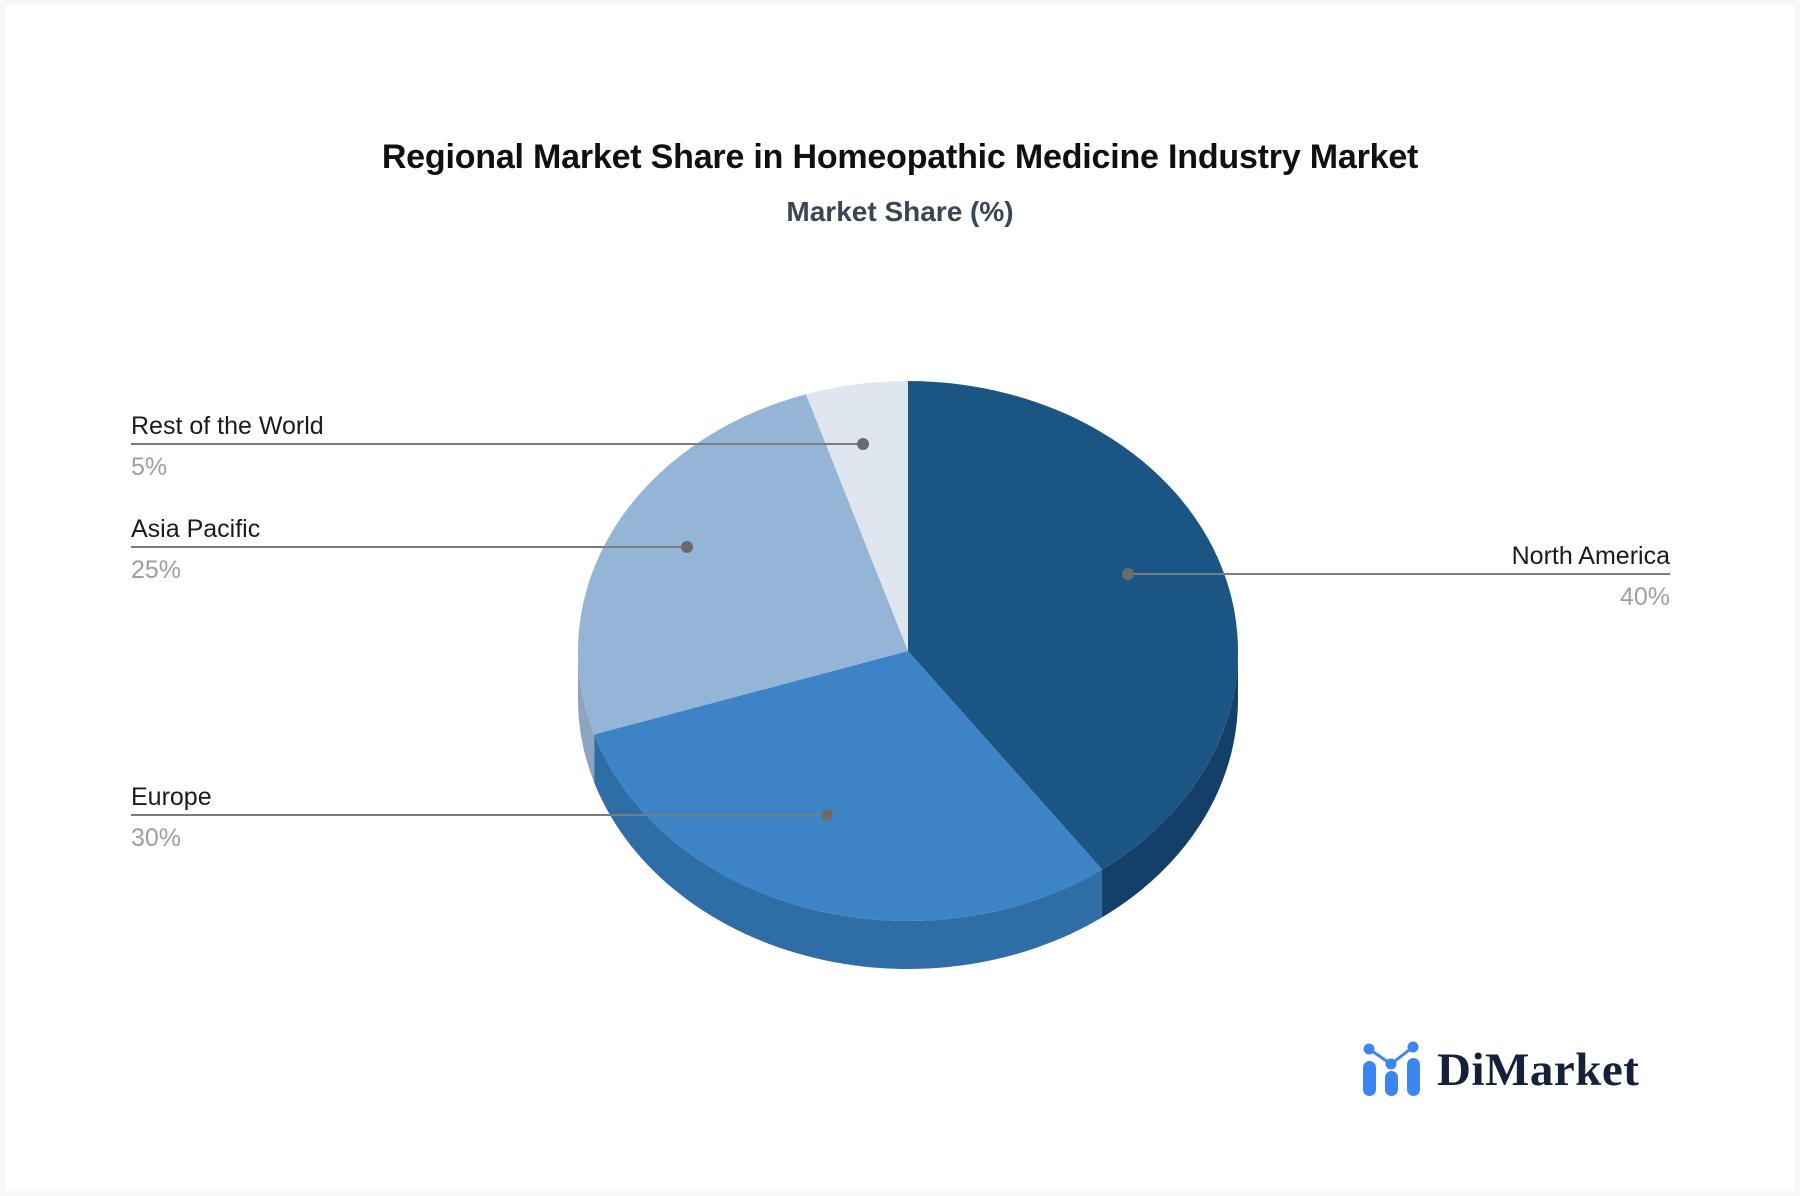  I want to click on pie-slice-side-europe, so click(848, 851).